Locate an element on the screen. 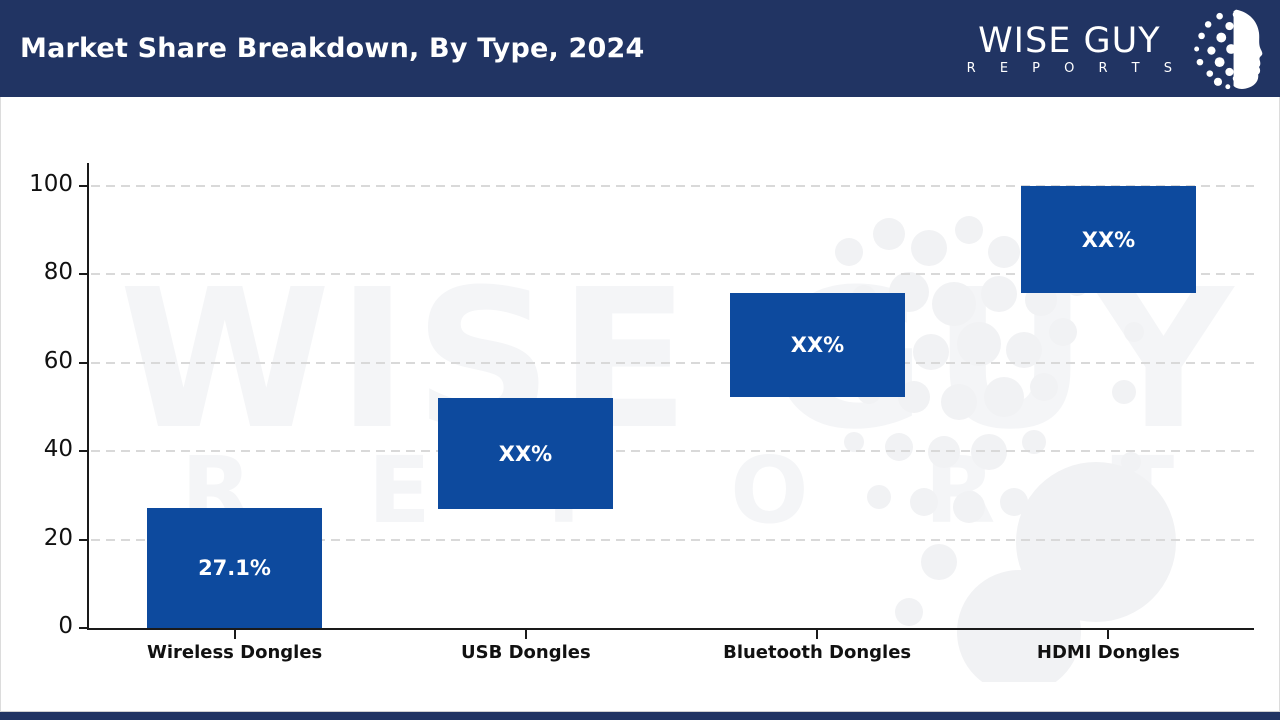 The height and width of the screenshot is (720, 1280). y-tick-label: 0 is located at coordinates (65, 626).